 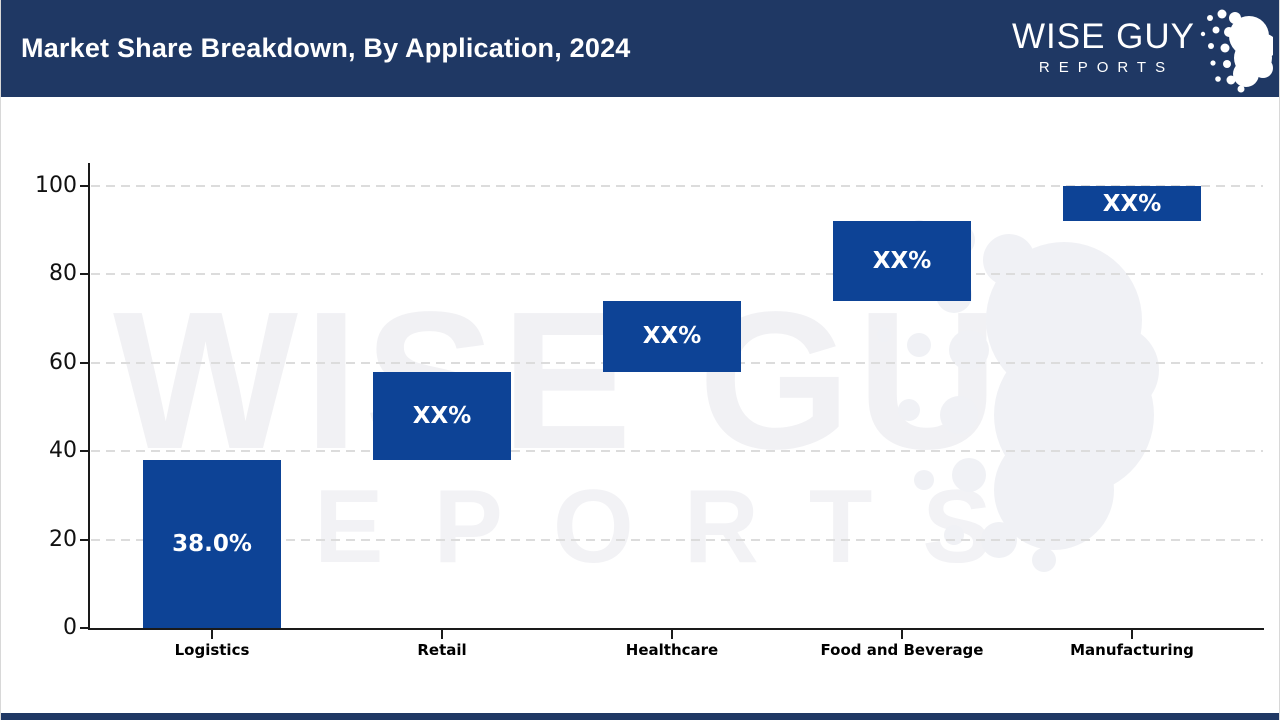 I want to click on brand-name: WISE GUY, so click(x=1103, y=36).